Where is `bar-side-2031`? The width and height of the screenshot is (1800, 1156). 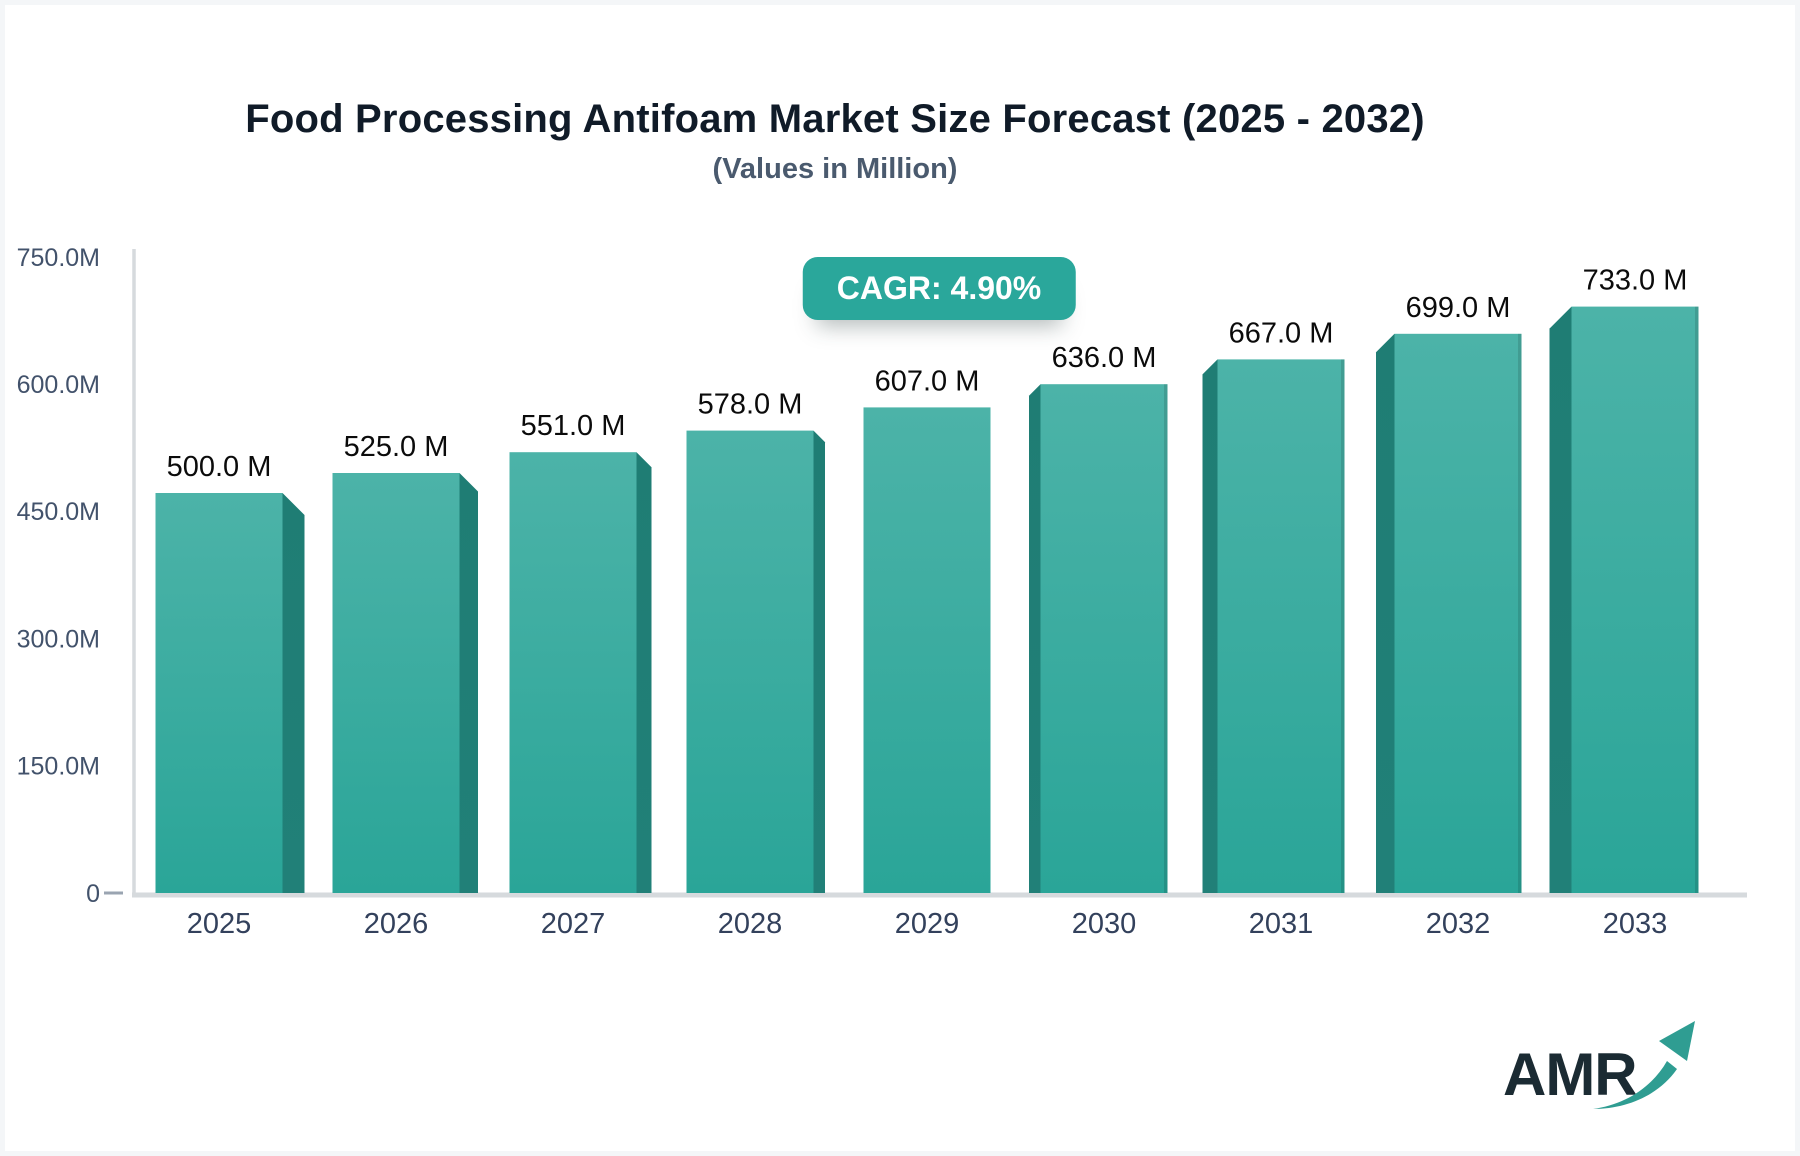
bar-side-2031 is located at coordinates (1210, 626).